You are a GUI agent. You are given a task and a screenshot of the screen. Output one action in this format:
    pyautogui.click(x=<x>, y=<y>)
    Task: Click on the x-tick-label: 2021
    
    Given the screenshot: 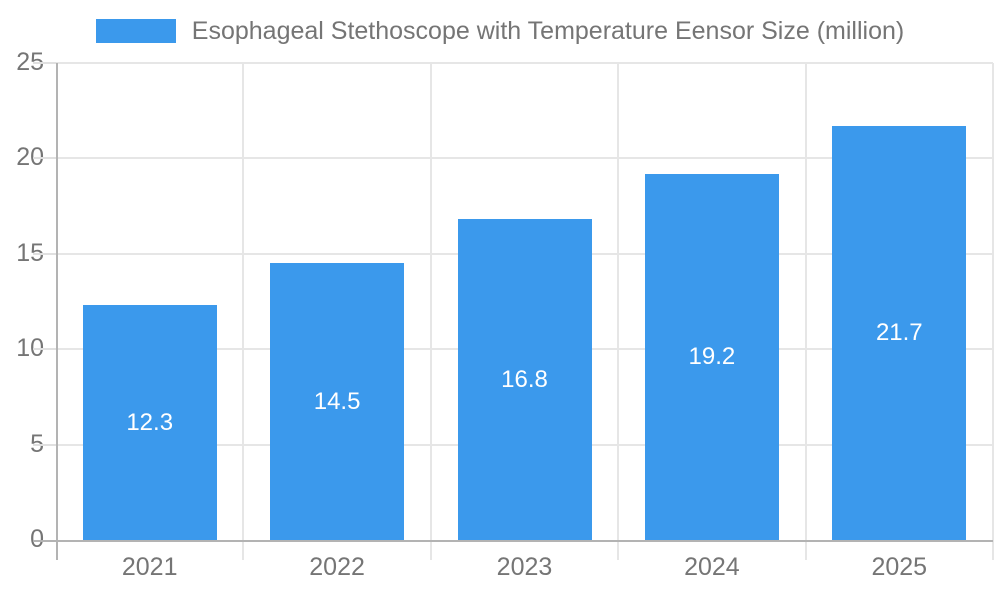 What is the action you would take?
    pyautogui.click(x=149, y=567)
    